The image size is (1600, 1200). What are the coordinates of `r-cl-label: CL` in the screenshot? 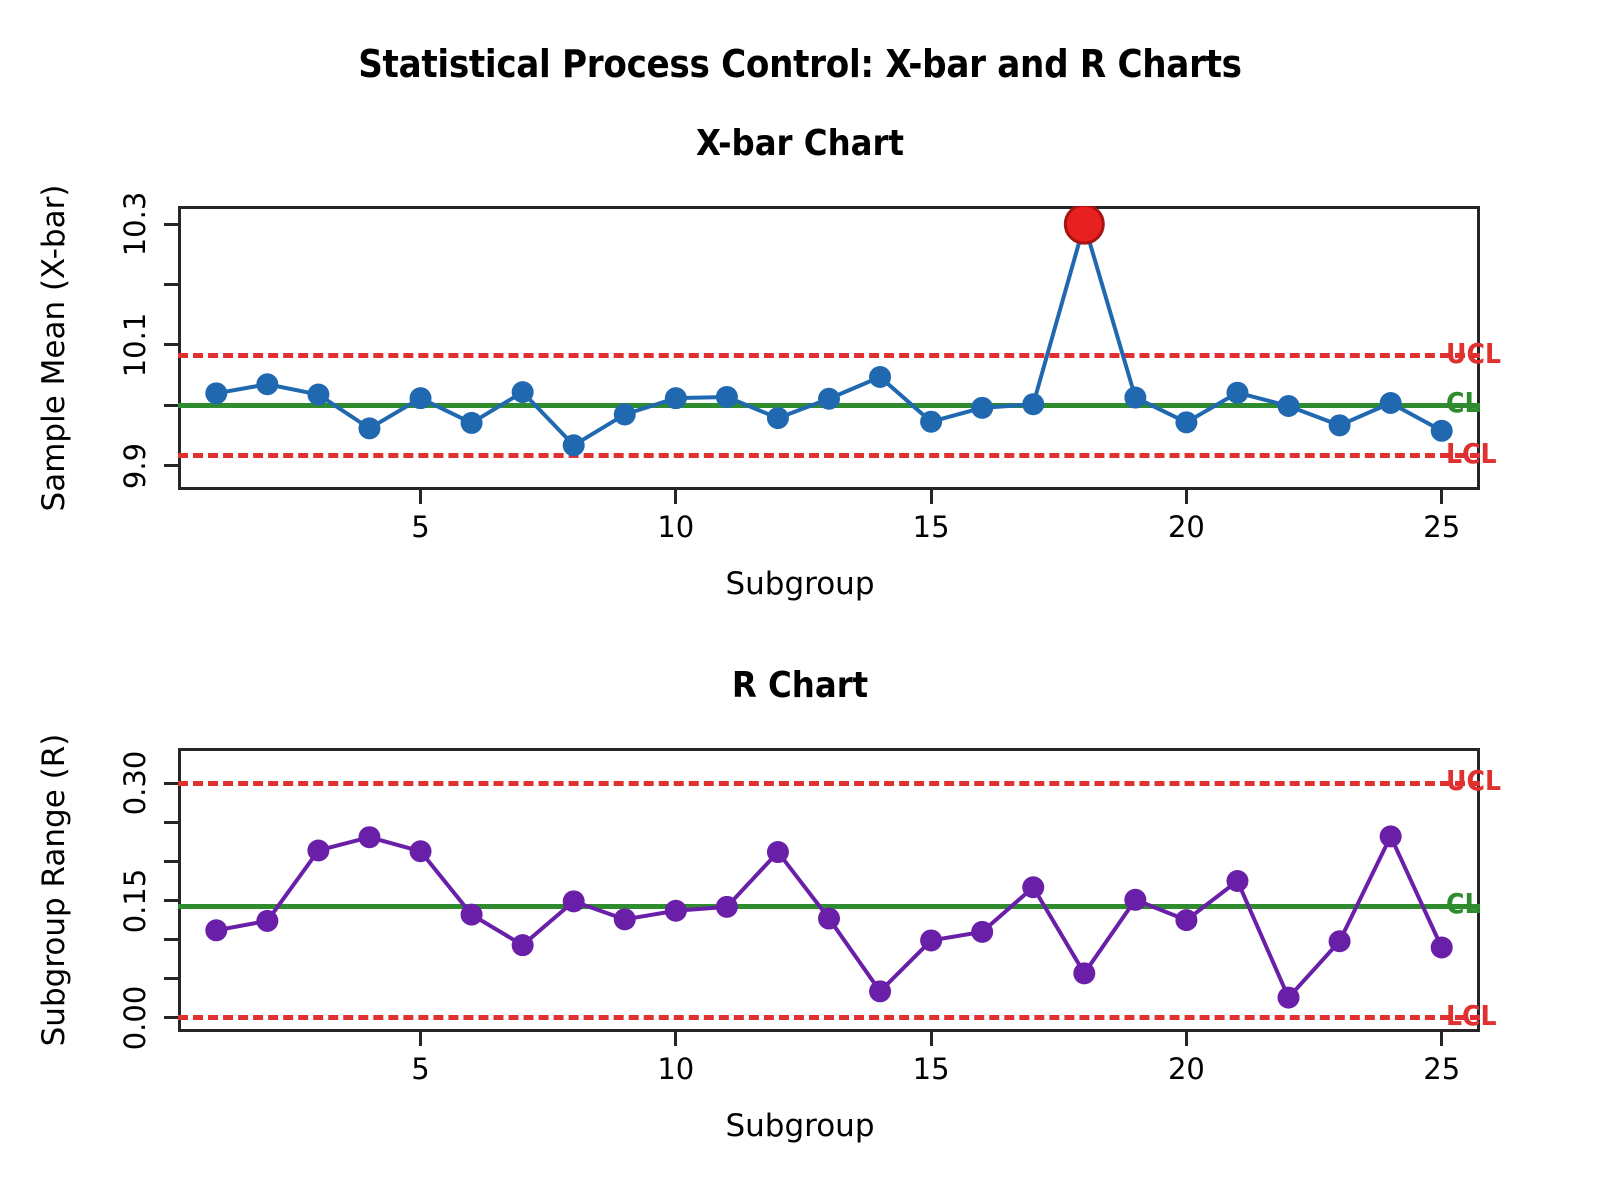 It's located at (1463, 904).